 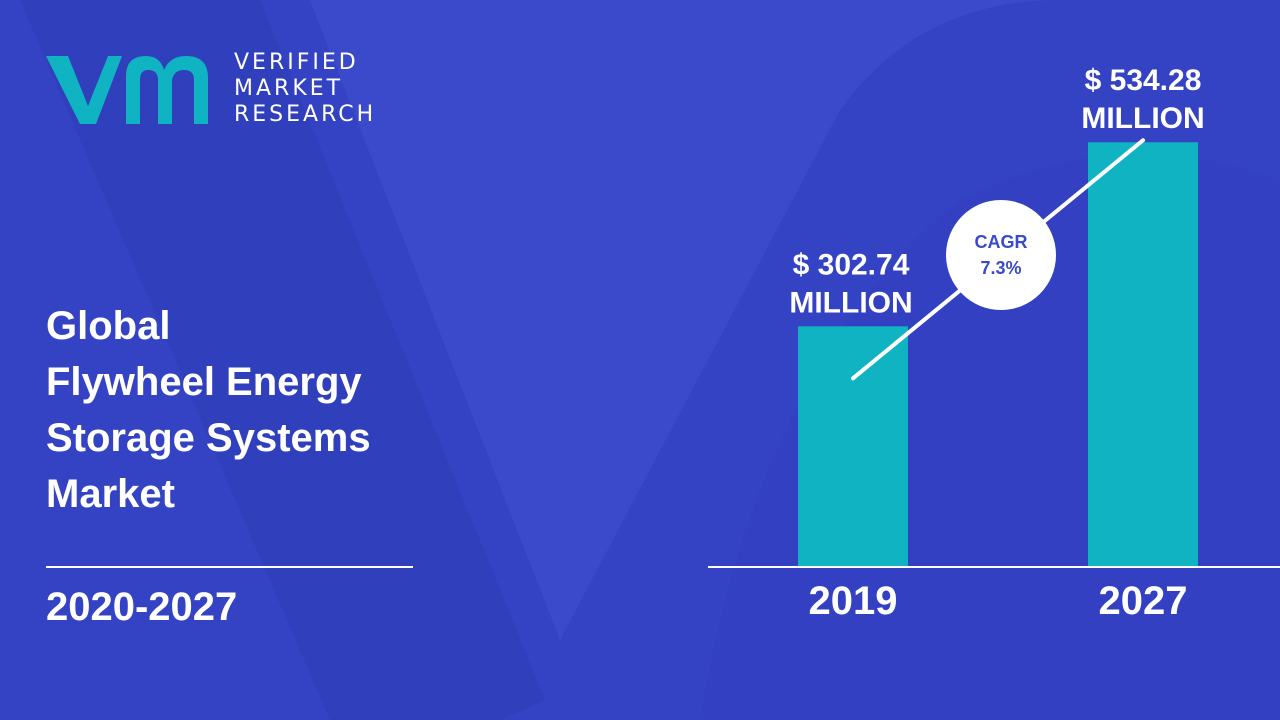 What do you see at coordinates (305, 114) in the screenshot?
I see `brand-line-3: RESEARCH` at bounding box center [305, 114].